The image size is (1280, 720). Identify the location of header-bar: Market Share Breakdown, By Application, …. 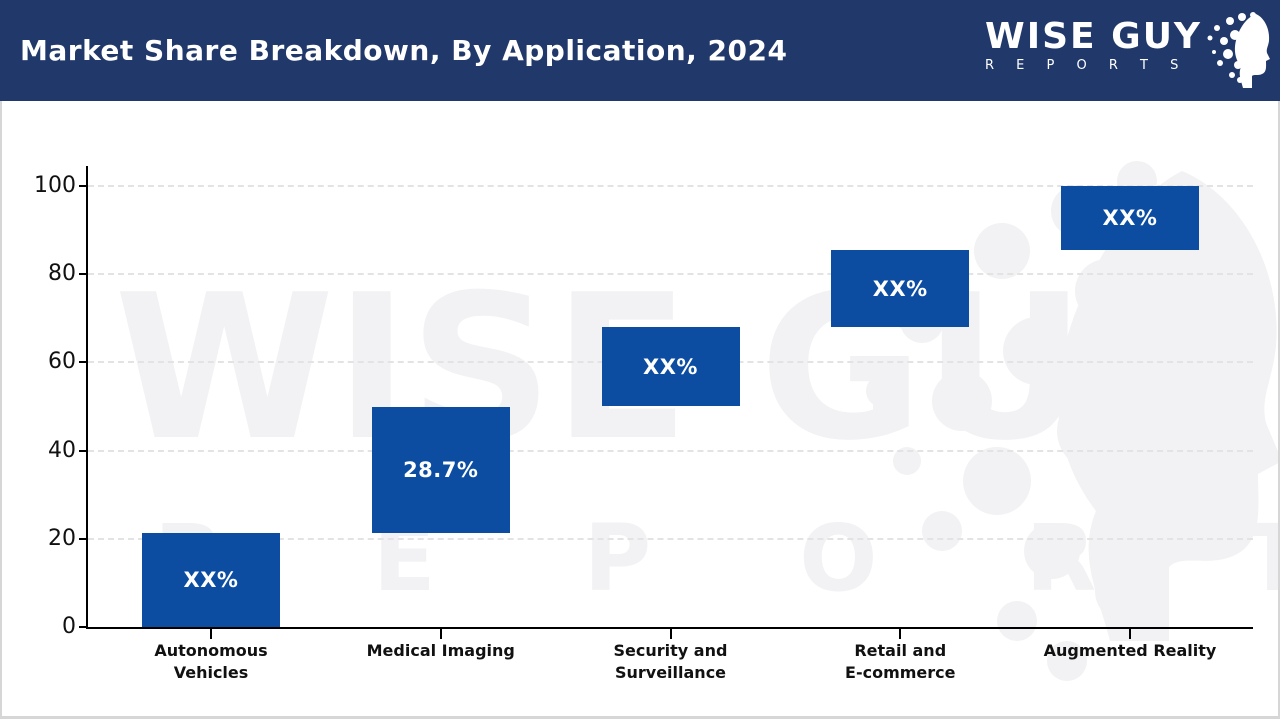
(640, 50).